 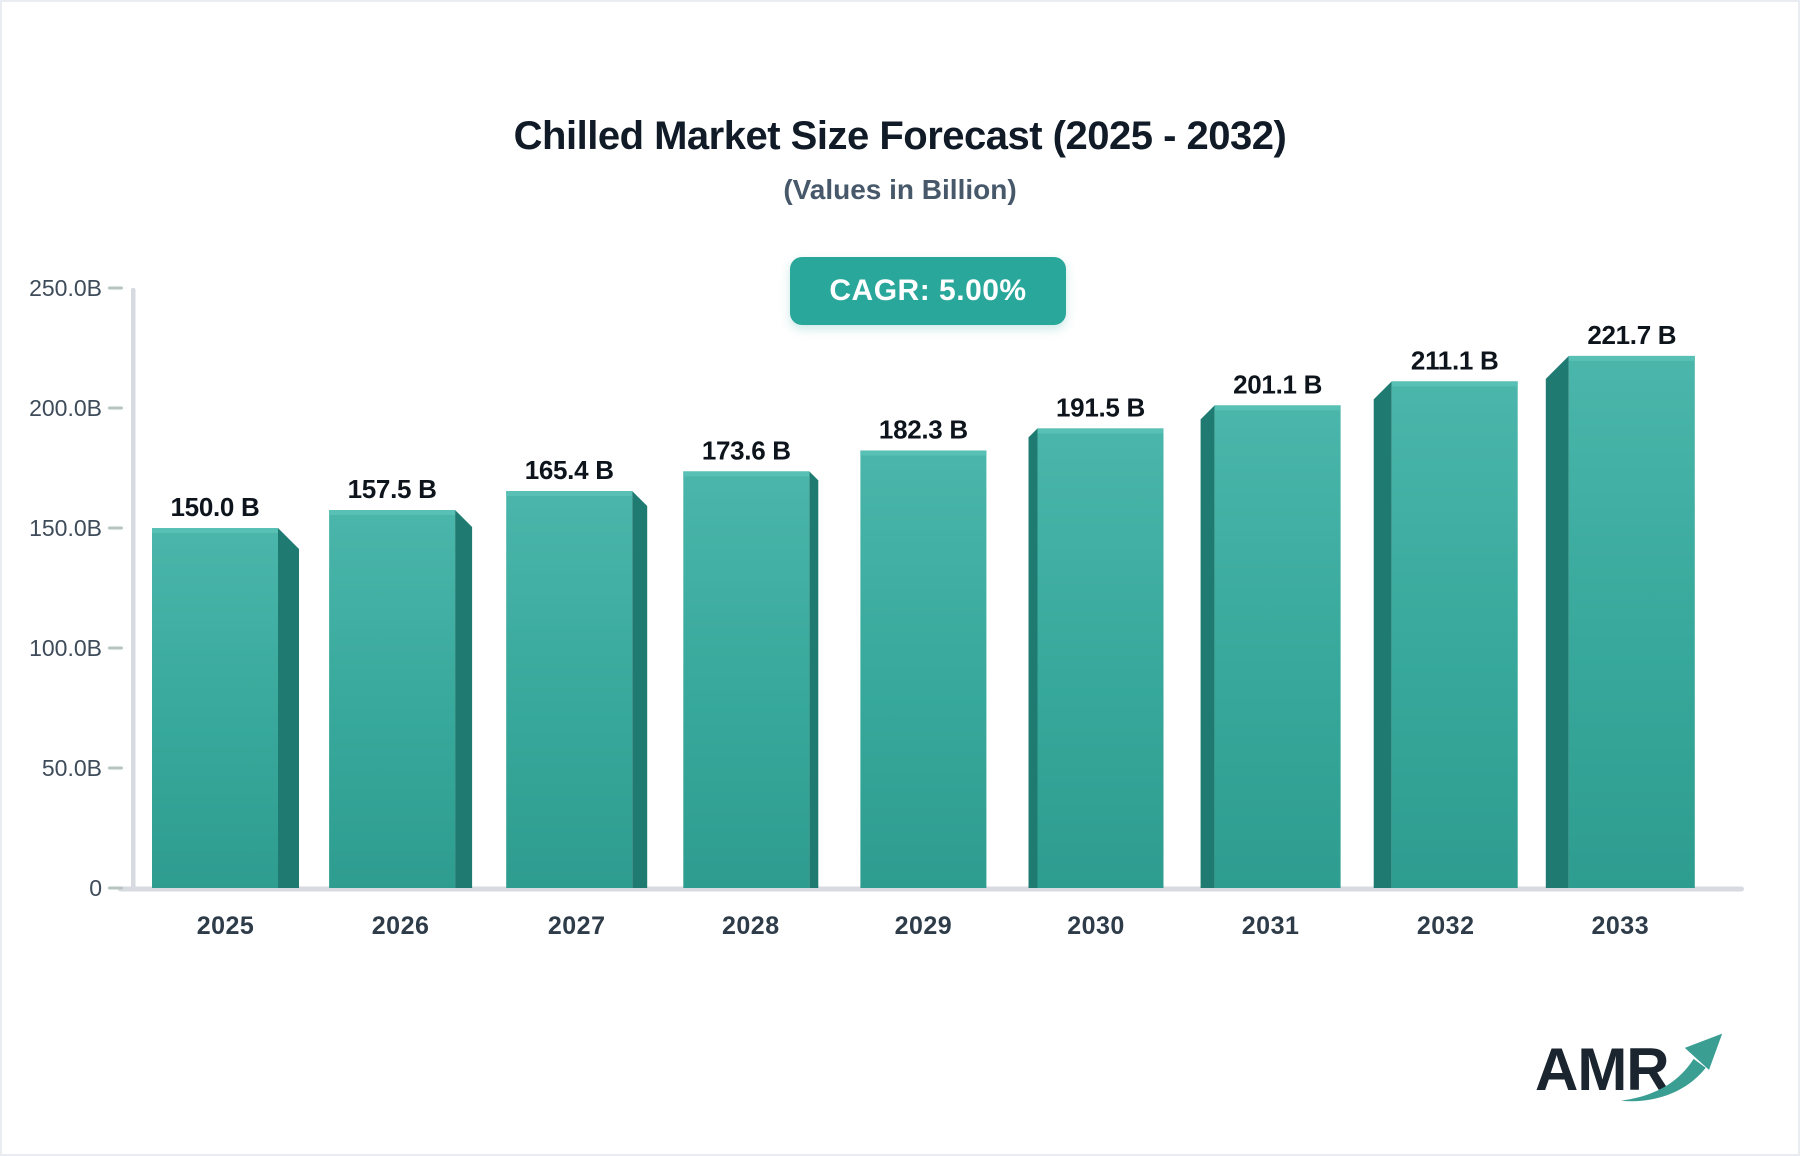 I want to click on ytick-label: 0, so click(x=95, y=888).